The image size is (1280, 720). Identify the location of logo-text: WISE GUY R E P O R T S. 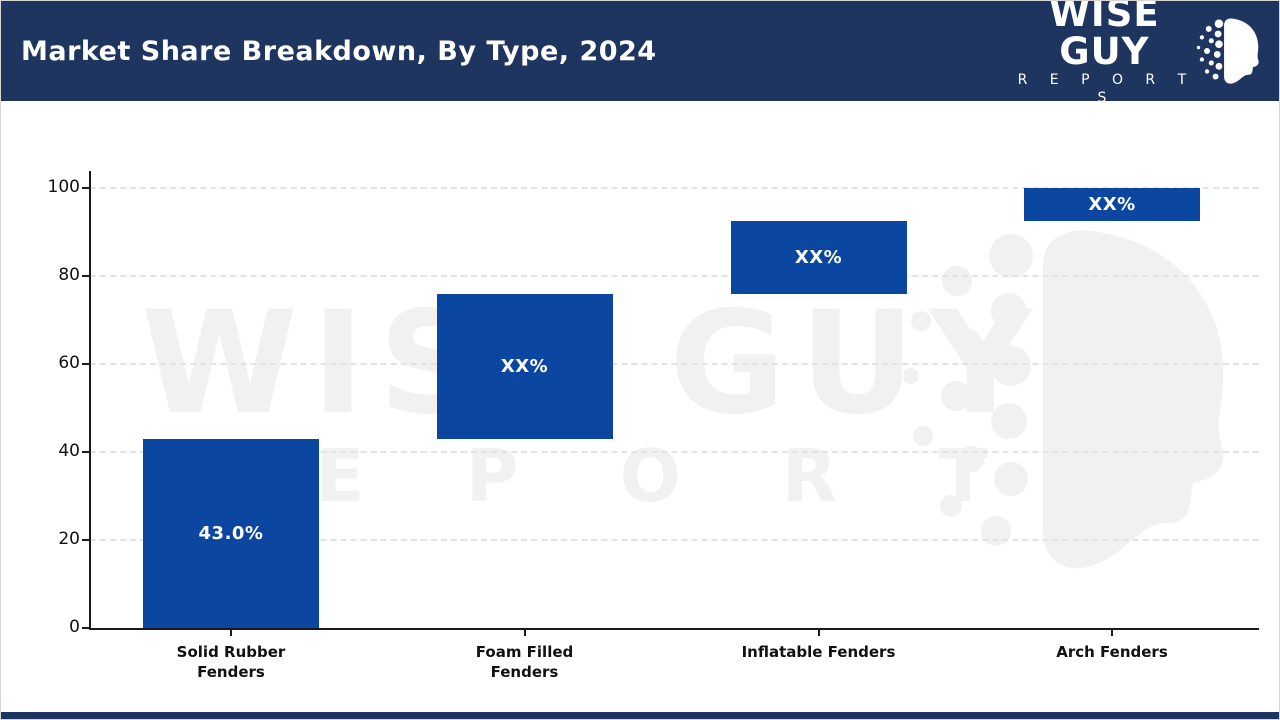
(1104, 53).